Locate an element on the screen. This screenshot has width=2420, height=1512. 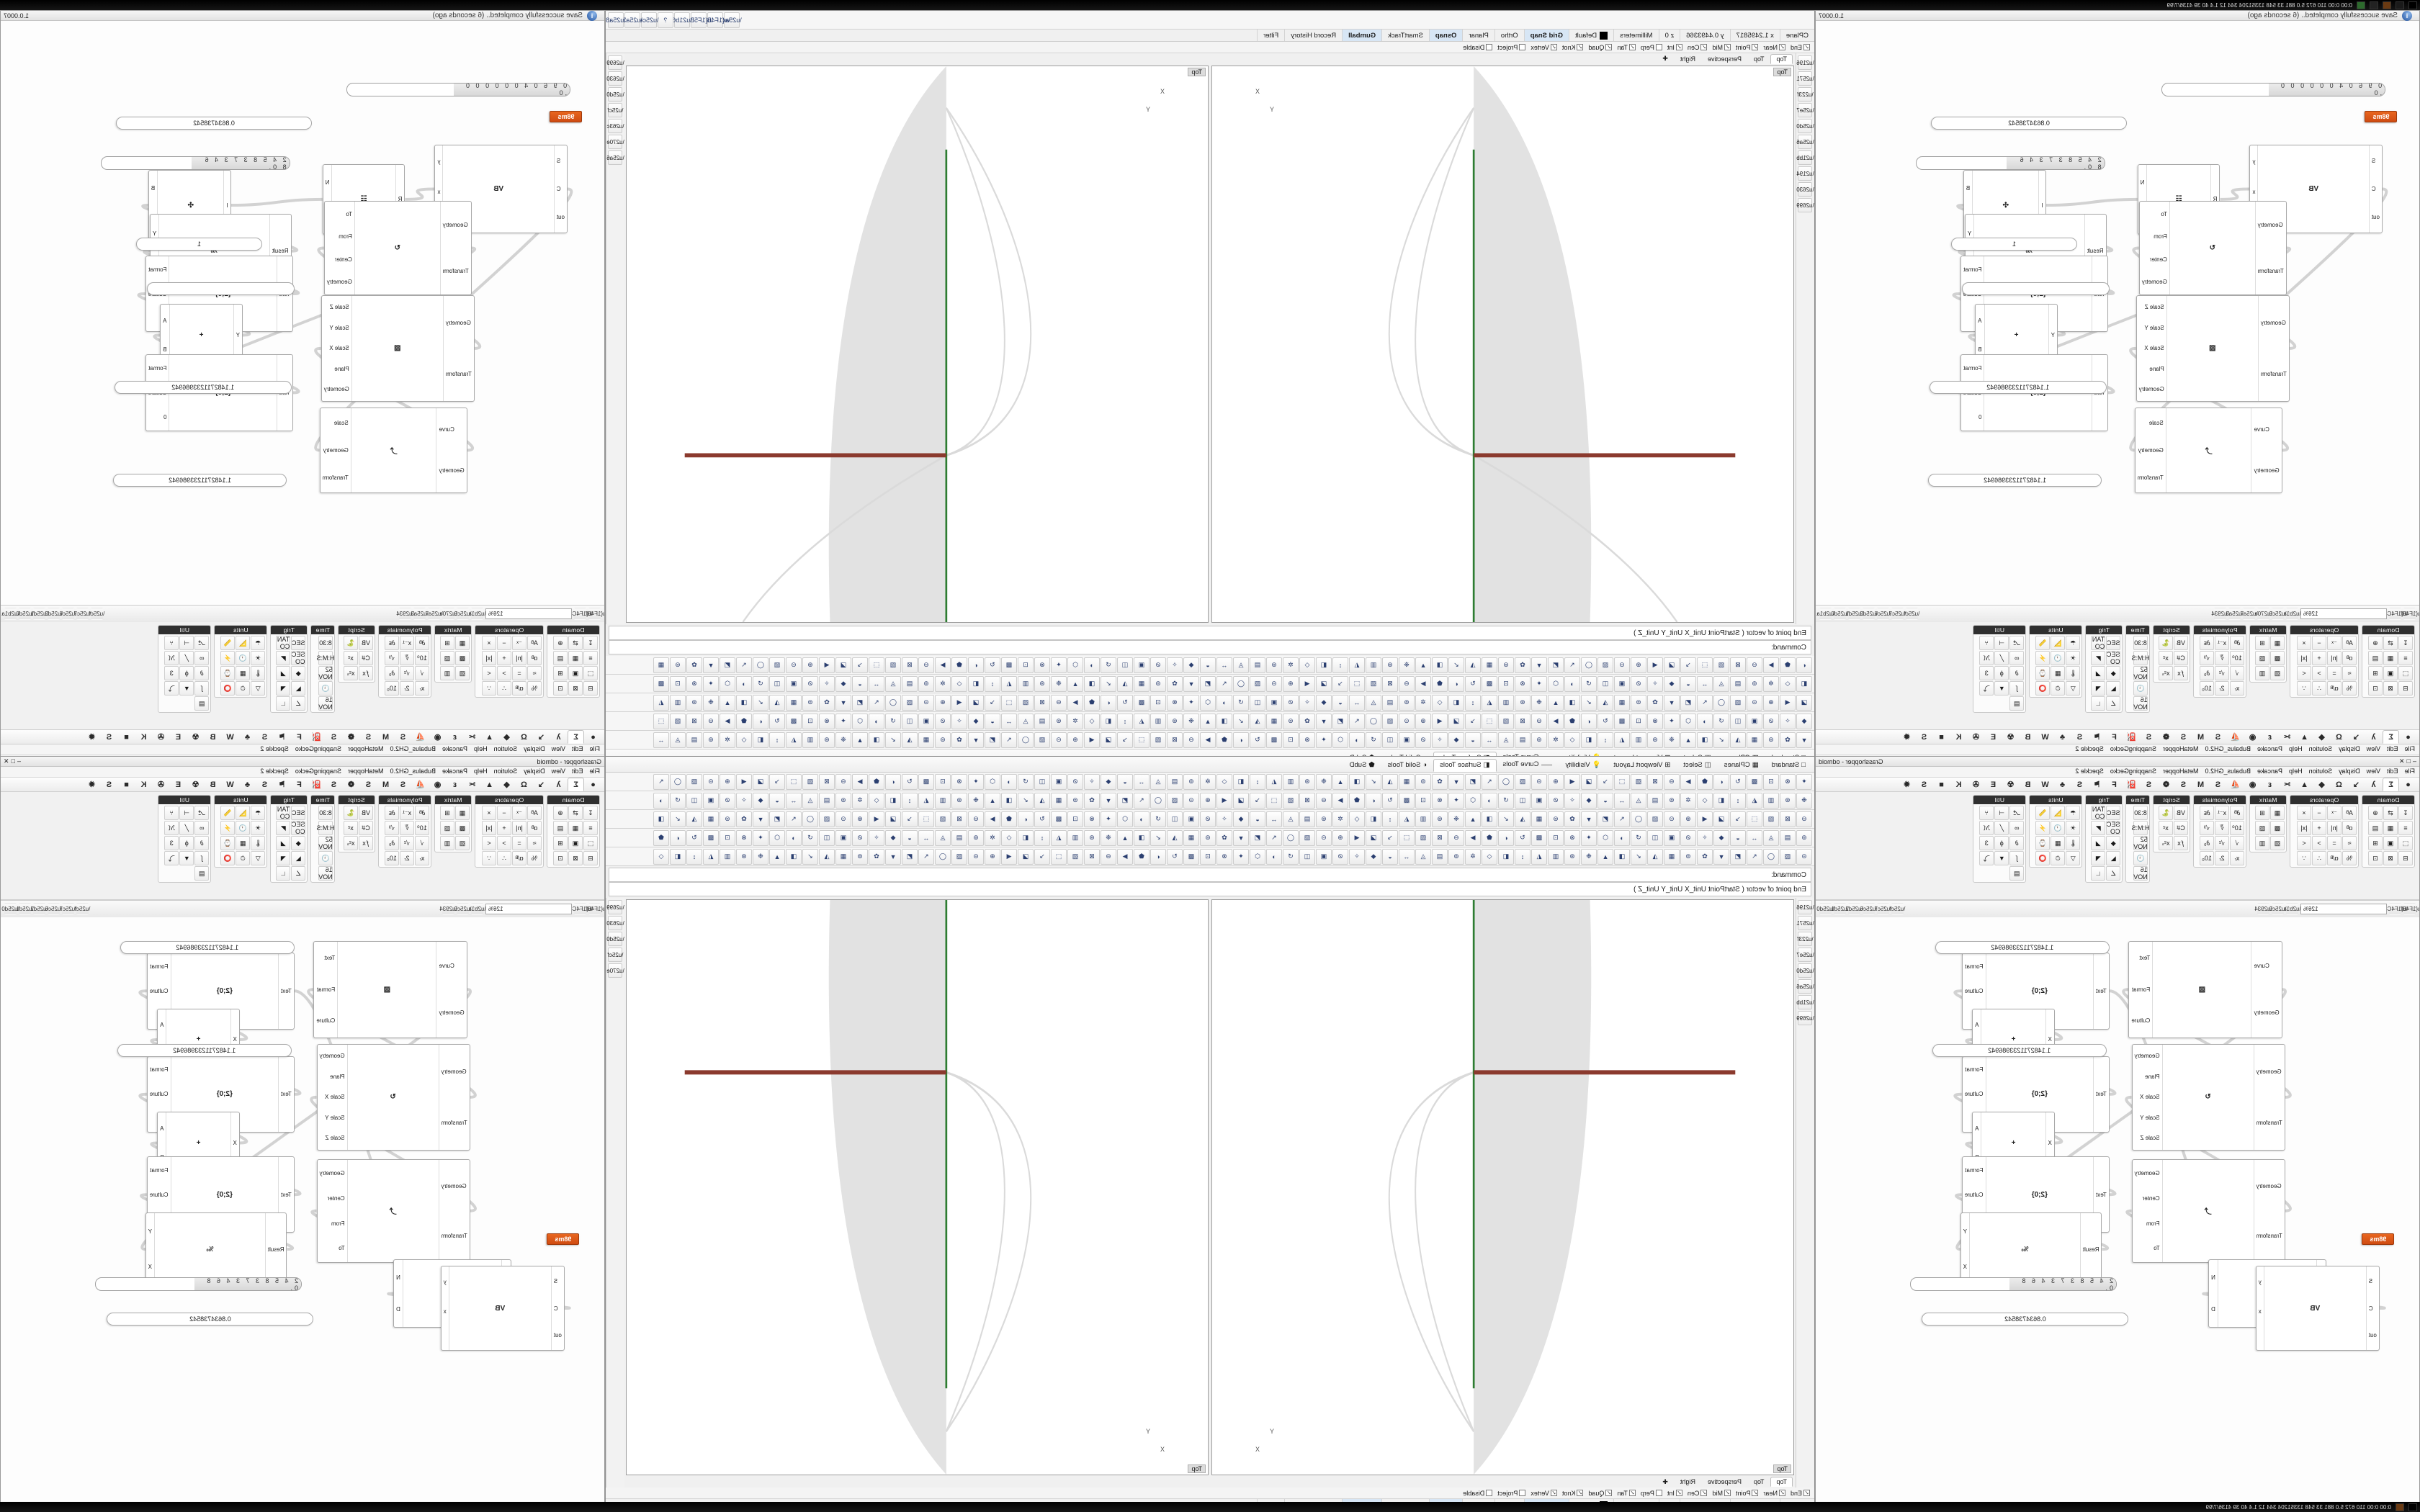
rhino-toolbar-button-0-52: ▶ is located at coordinates (943, 665).